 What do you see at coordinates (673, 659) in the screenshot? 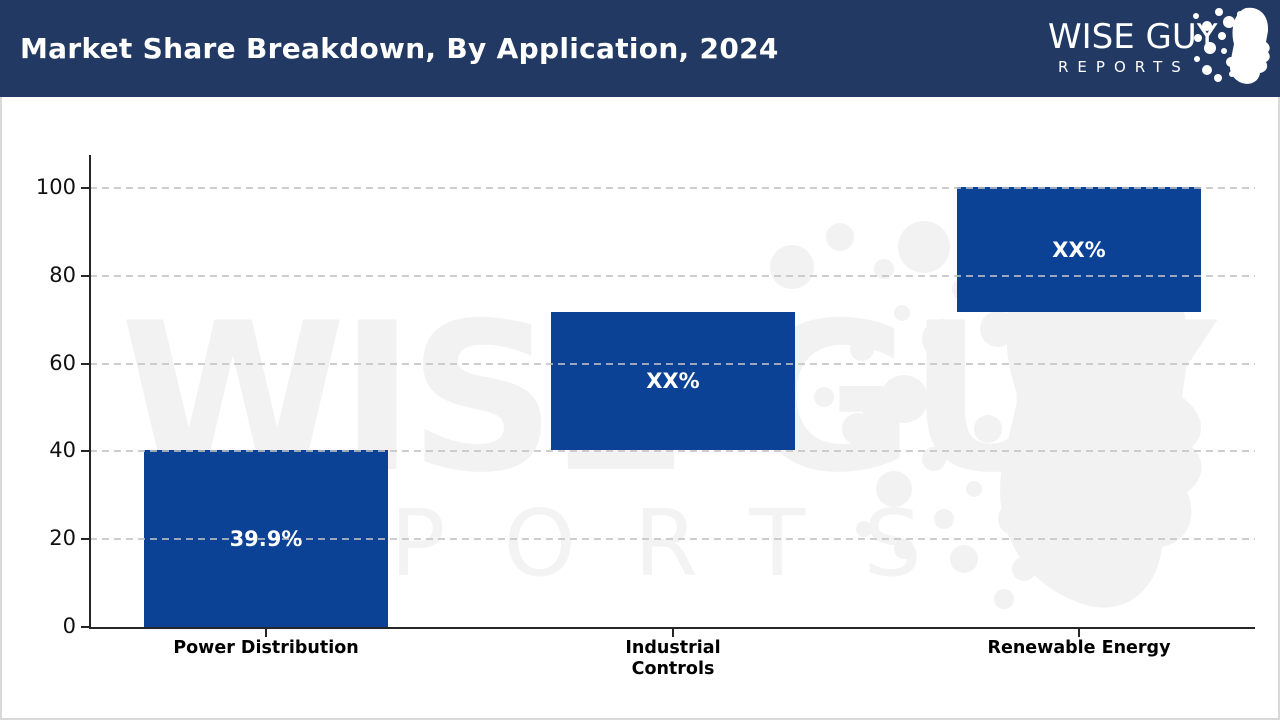
I see `category-label-industrial-controls: Industrial Controls` at bounding box center [673, 659].